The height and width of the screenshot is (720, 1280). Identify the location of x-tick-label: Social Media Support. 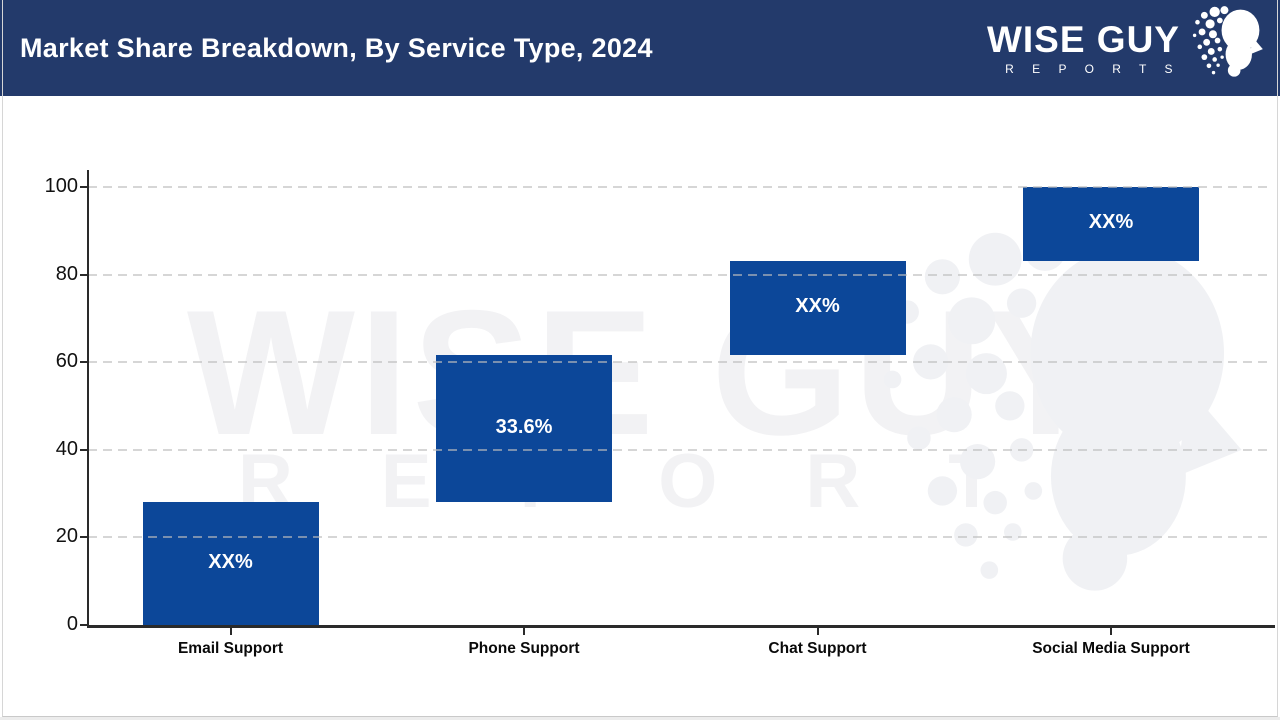
(1111, 648).